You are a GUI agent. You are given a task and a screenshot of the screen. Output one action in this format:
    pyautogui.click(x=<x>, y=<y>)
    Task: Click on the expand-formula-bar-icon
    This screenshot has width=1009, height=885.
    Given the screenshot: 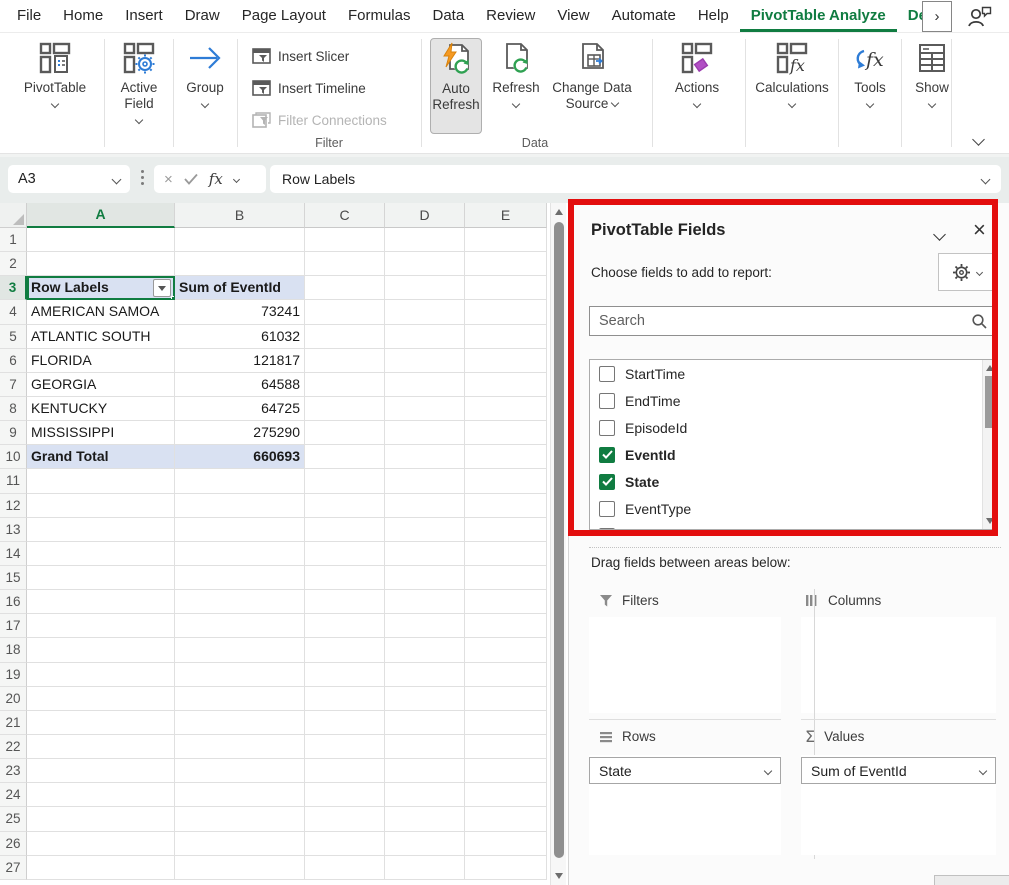 What is the action you would take?
    pyautogui.click(x=985, y=179)
    